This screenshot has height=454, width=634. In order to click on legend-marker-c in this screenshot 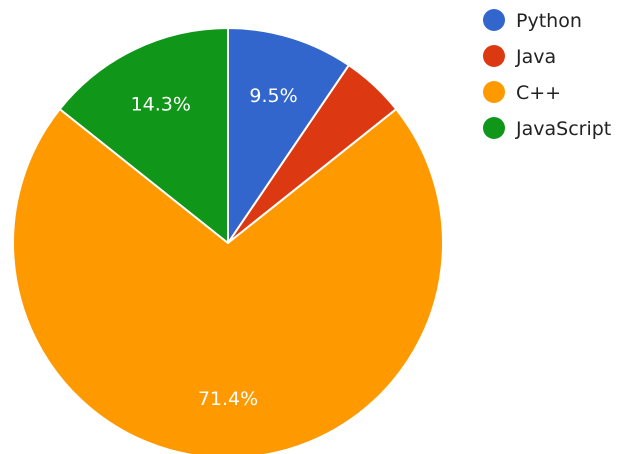, I will do `click(494, 92)`.